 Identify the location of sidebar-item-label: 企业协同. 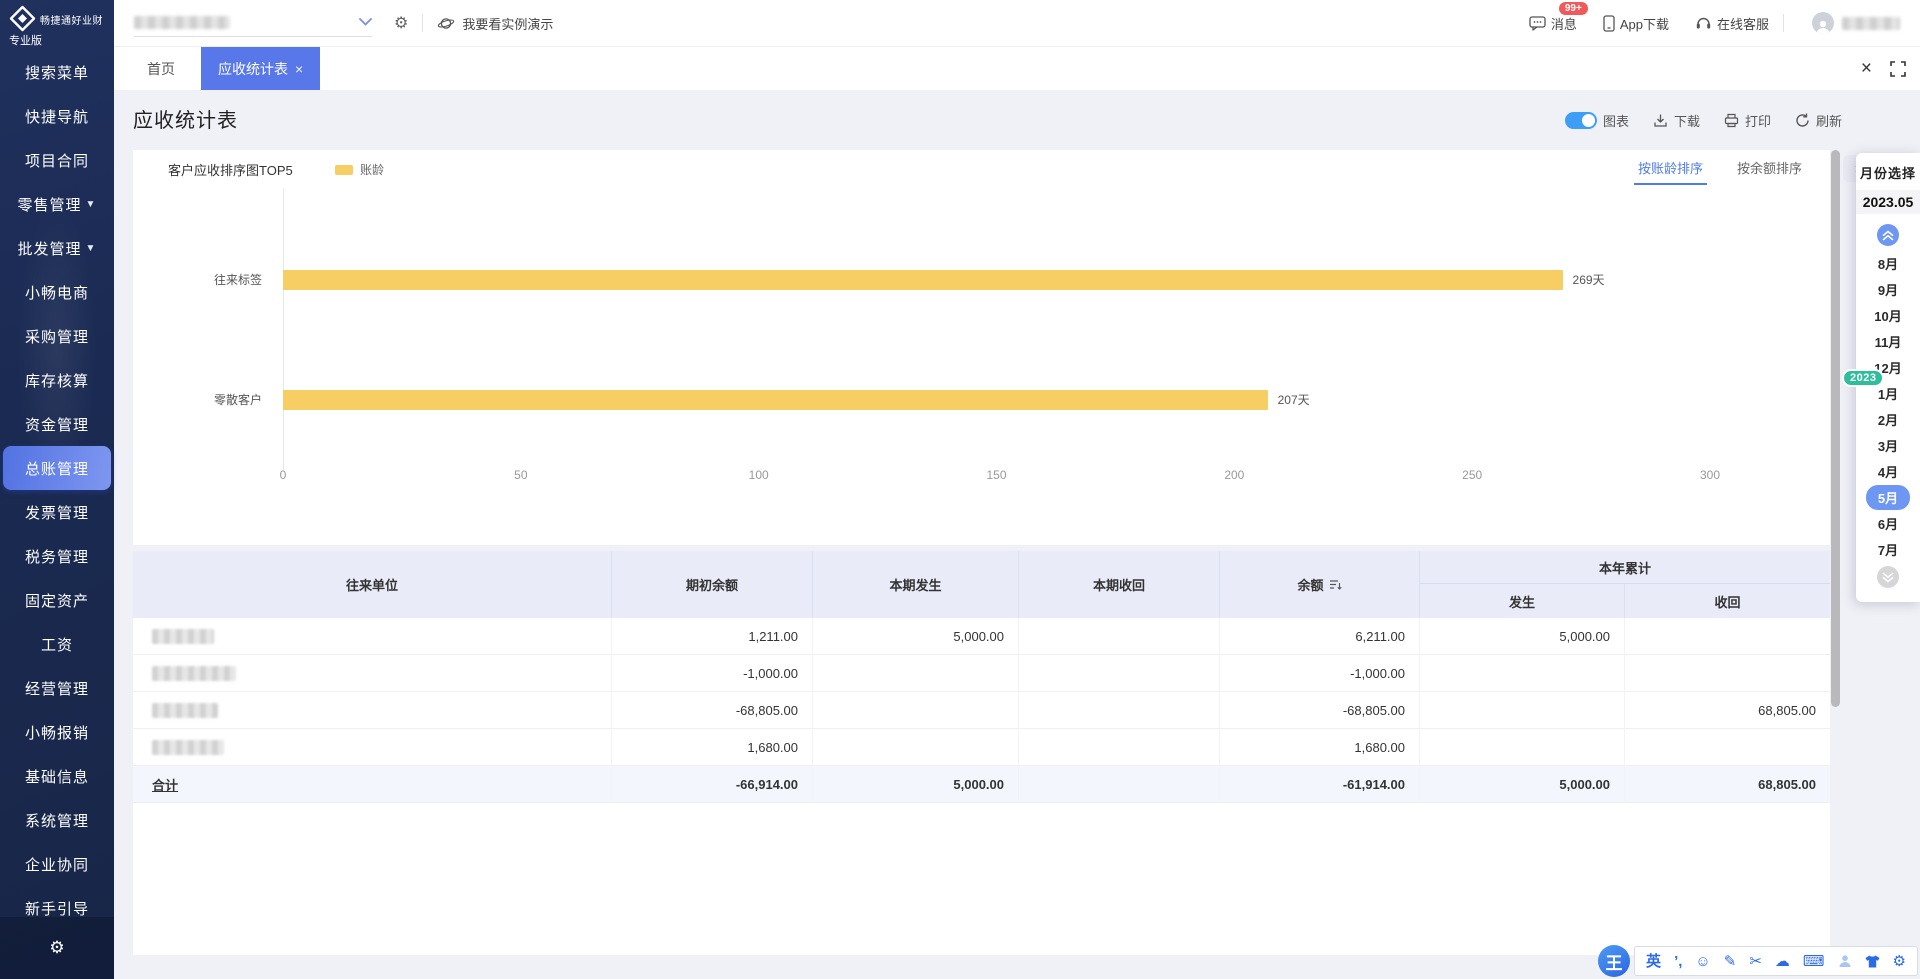
(56, 865).